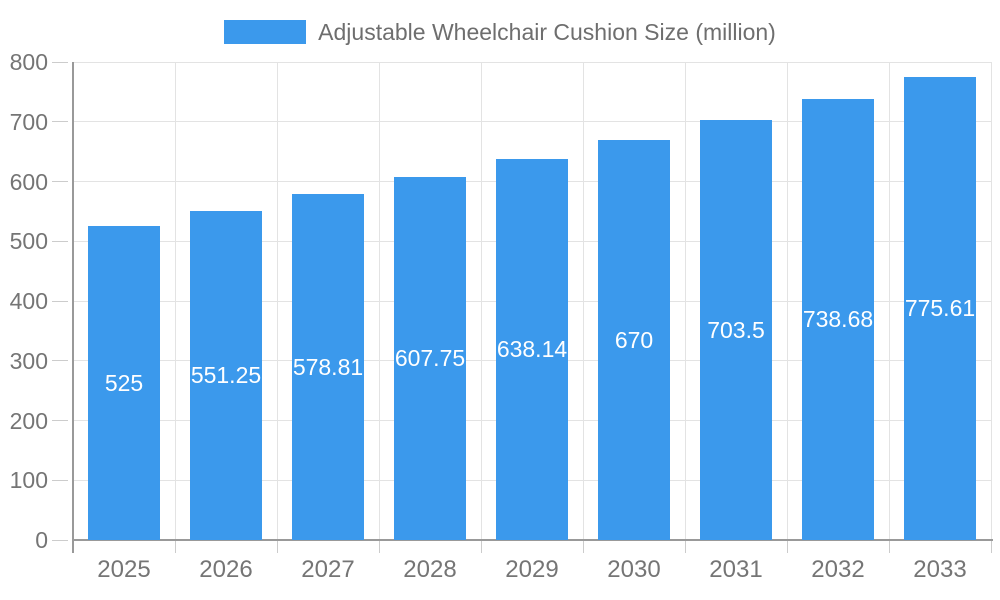  What do you see at coordinates (124, 569) in the screenshot?
I see `x-tick-label: 2025` at bounding box center [124, 569].